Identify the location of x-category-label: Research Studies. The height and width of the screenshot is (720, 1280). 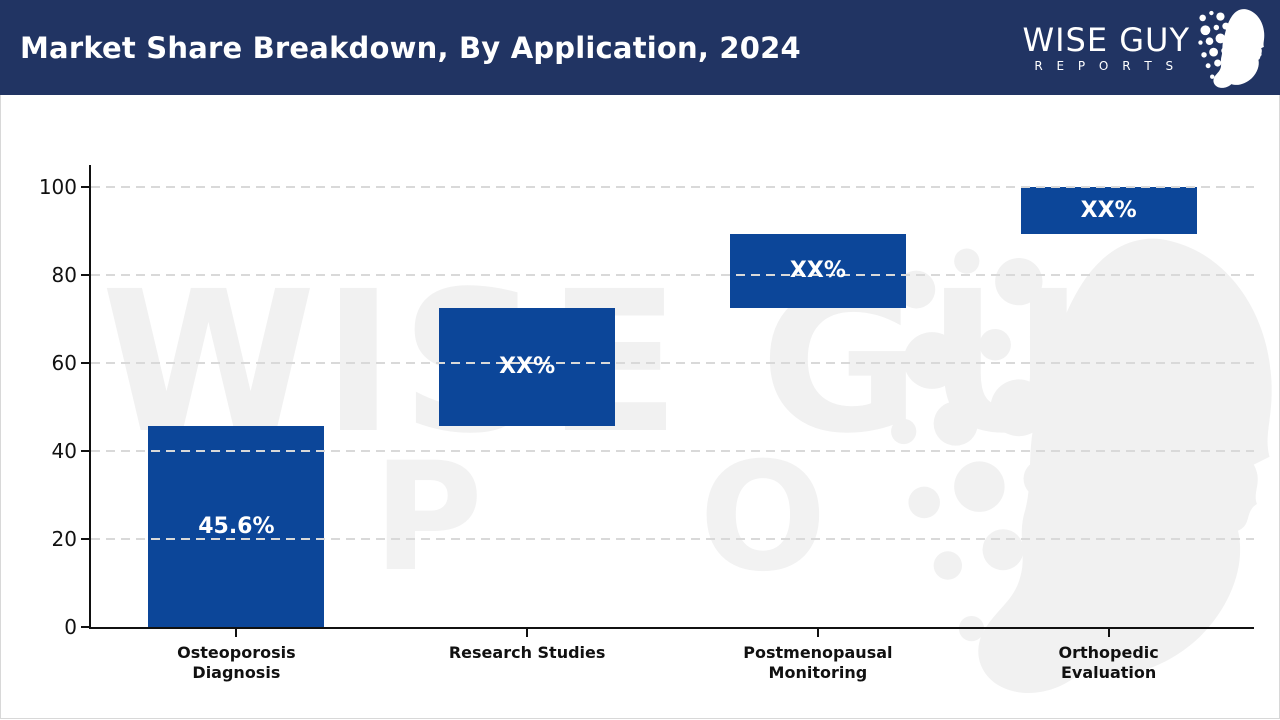
(527, 653).